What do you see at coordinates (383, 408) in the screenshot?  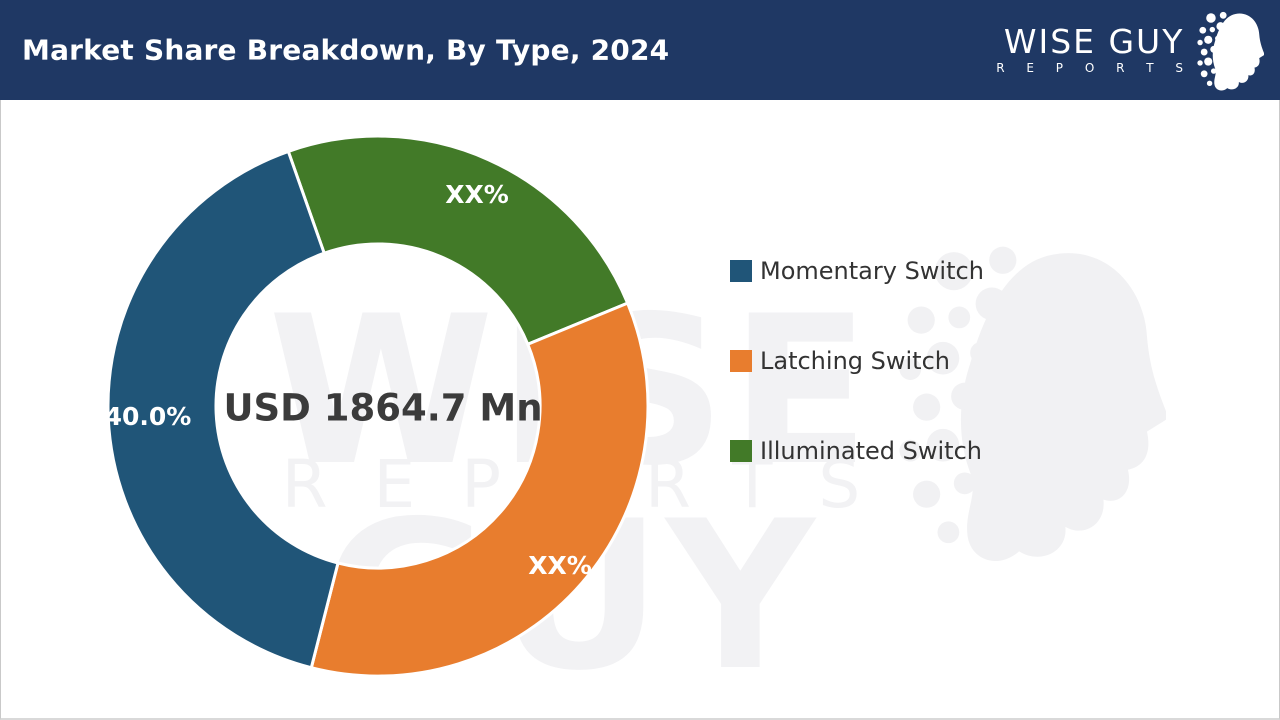 I see `donut-center-value: USD 1864.7 Mn` at bounding box center [383, 408].